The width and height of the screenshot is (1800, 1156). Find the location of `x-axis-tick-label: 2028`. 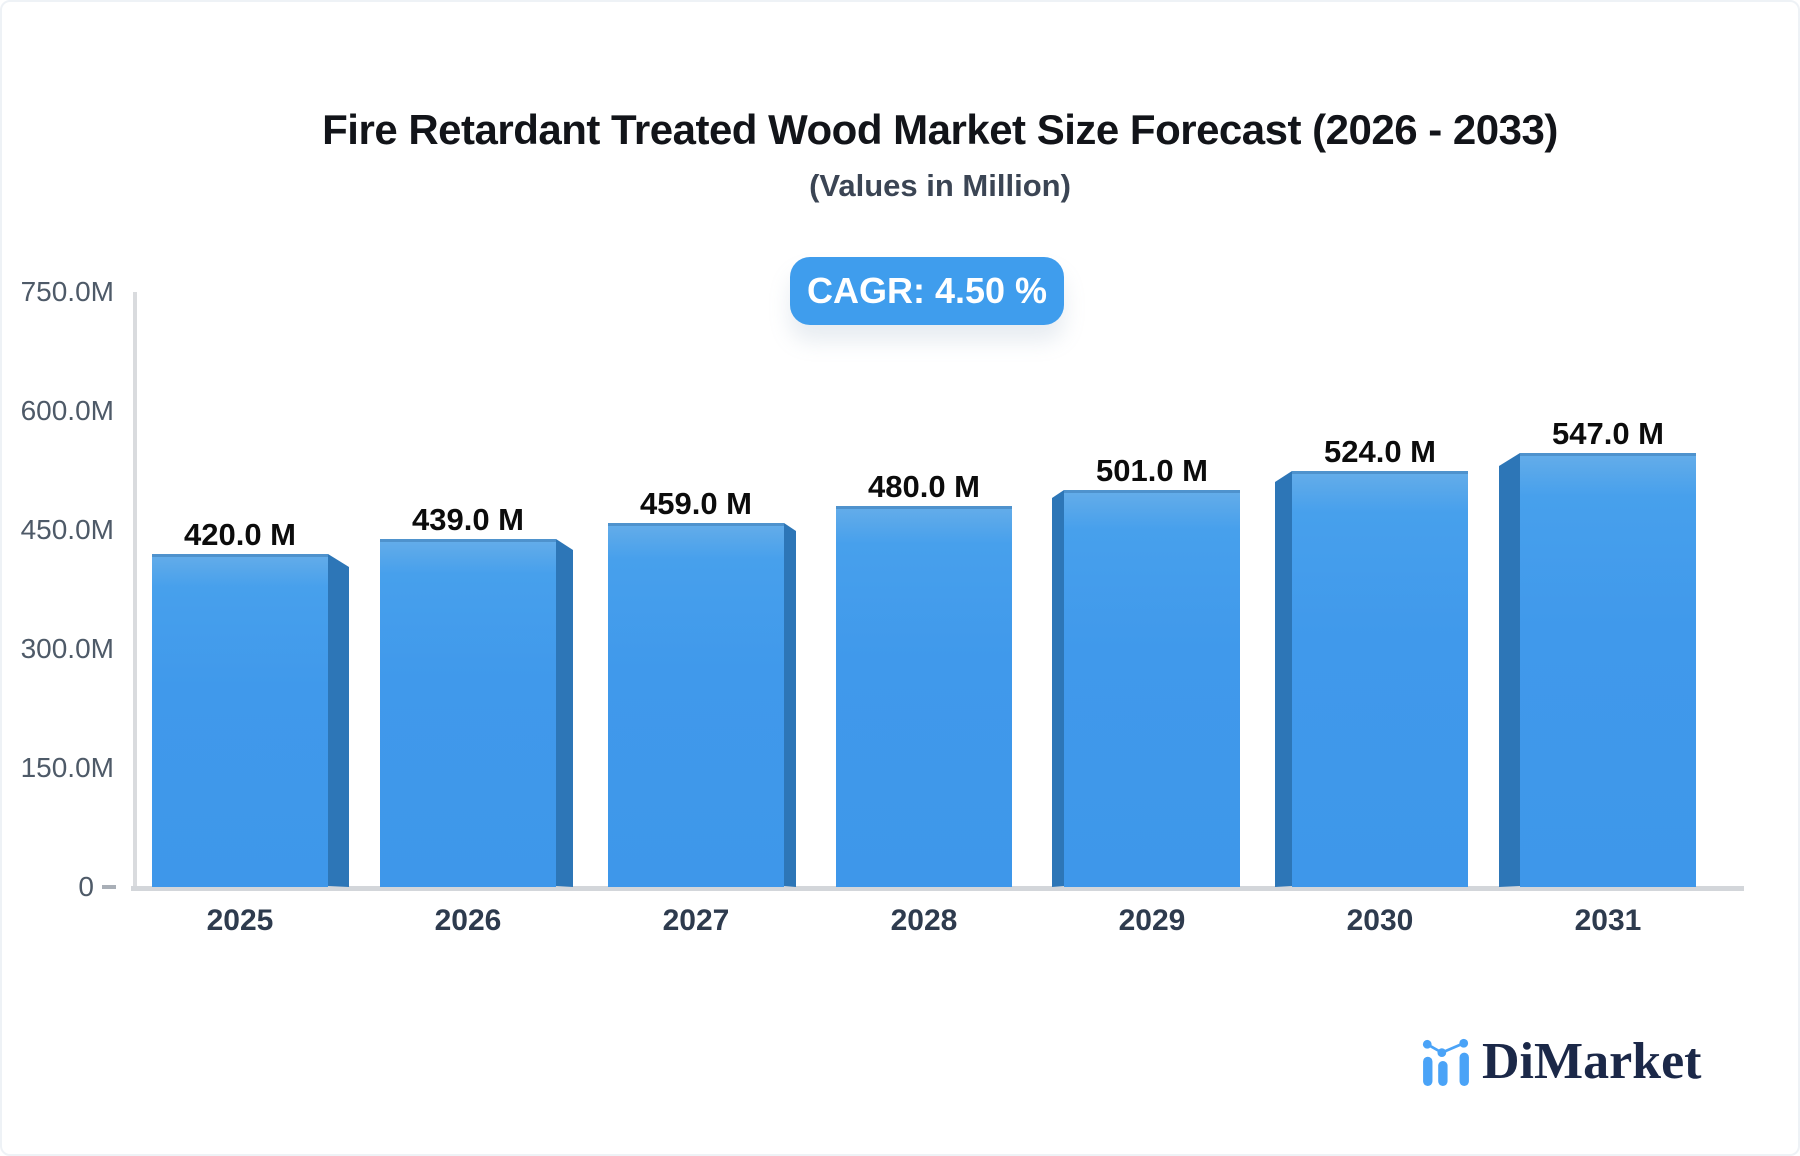

x-axis-tick-label: 2028 is located at coordinates (924, 920).